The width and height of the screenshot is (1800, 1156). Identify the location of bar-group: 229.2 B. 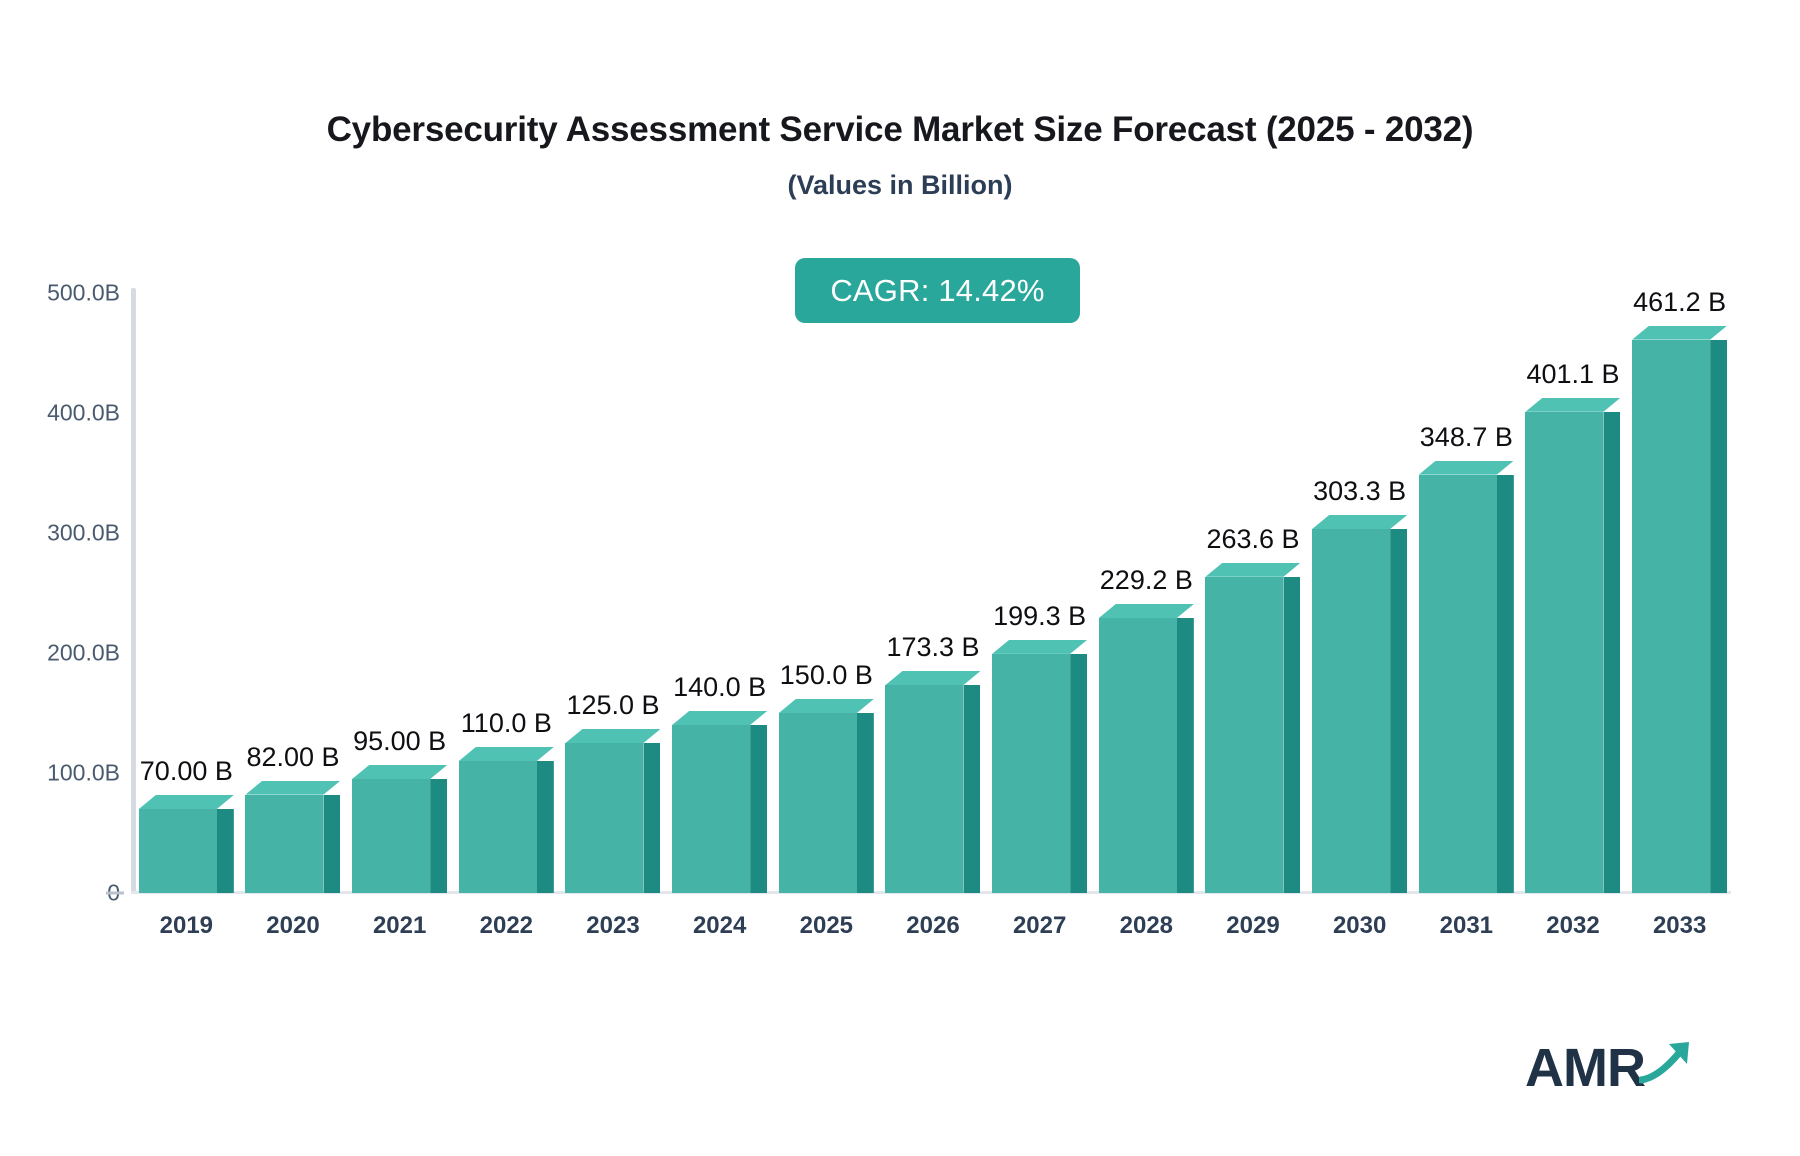
(1146, 593).